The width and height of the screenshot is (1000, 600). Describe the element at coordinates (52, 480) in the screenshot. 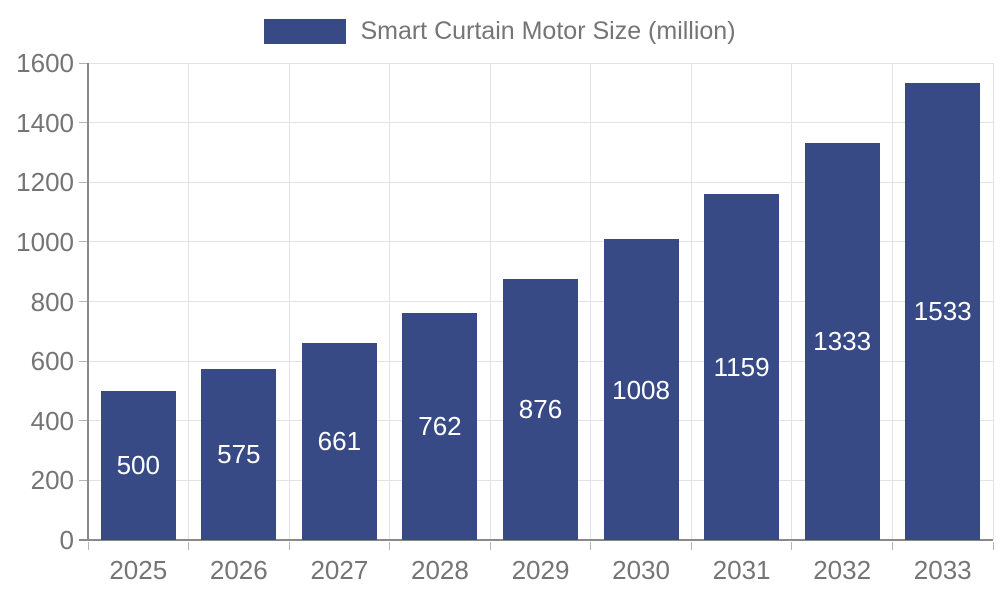

I see `y-tick-label: 200` at that location.